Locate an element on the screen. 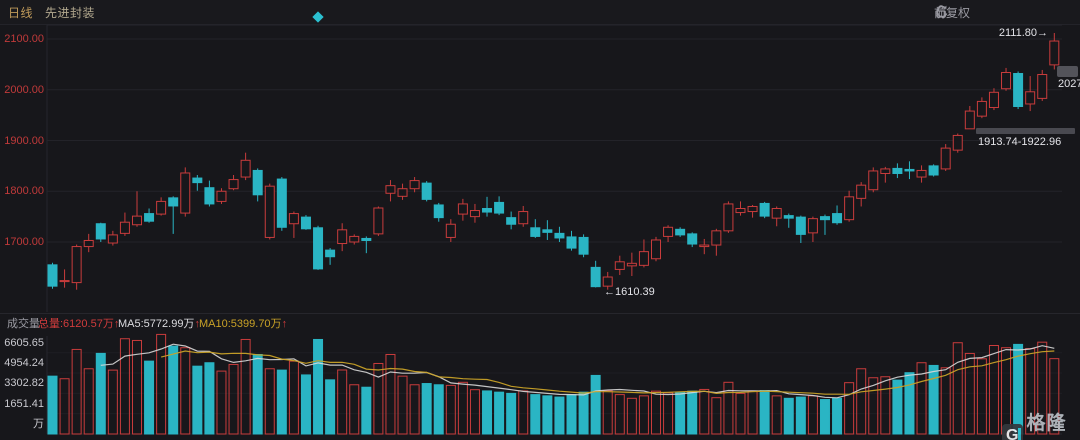 Image resolution: width=1080 pixels, height=440 pixels. price-axis-label: 2000.00 is located at coordinates (24, 89).